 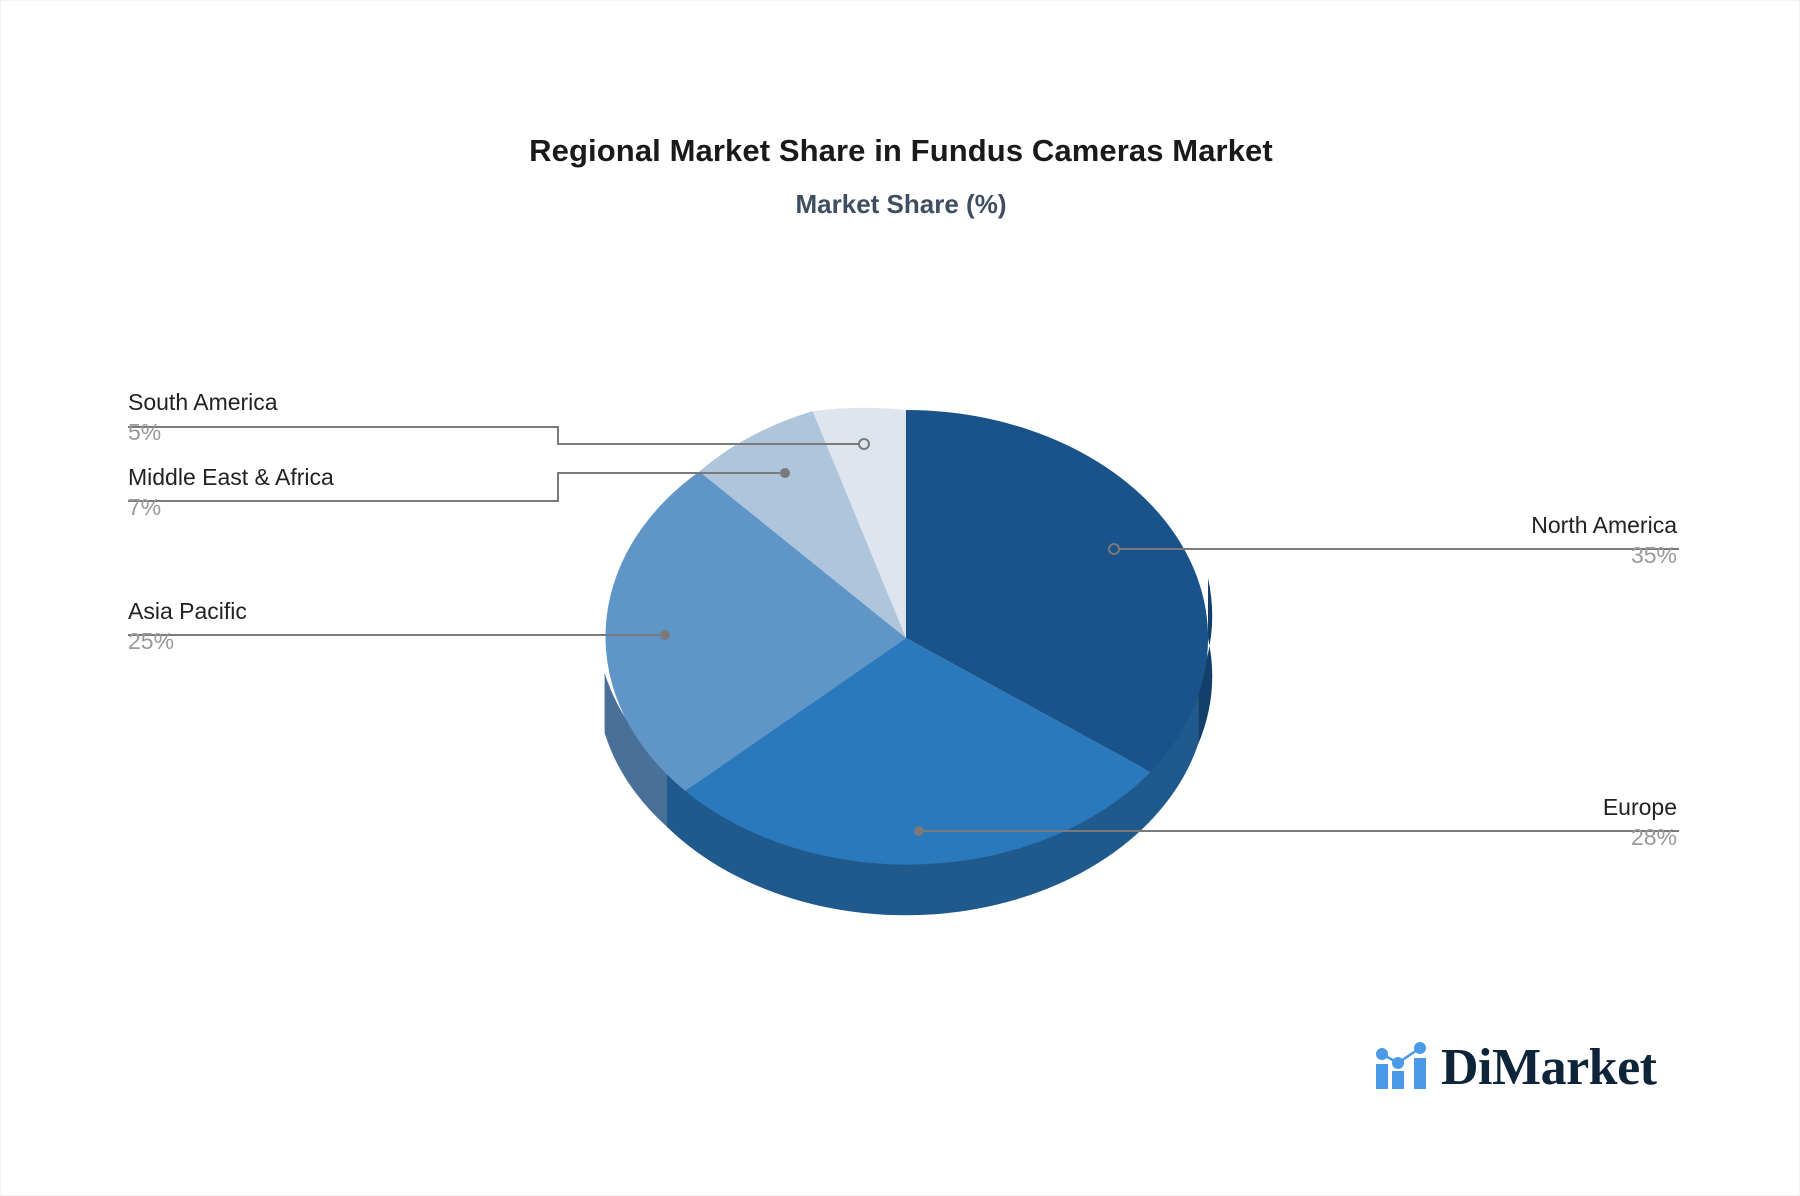 I want to click on callout-value-north-america: 35%, so click(x=1653, y=555).